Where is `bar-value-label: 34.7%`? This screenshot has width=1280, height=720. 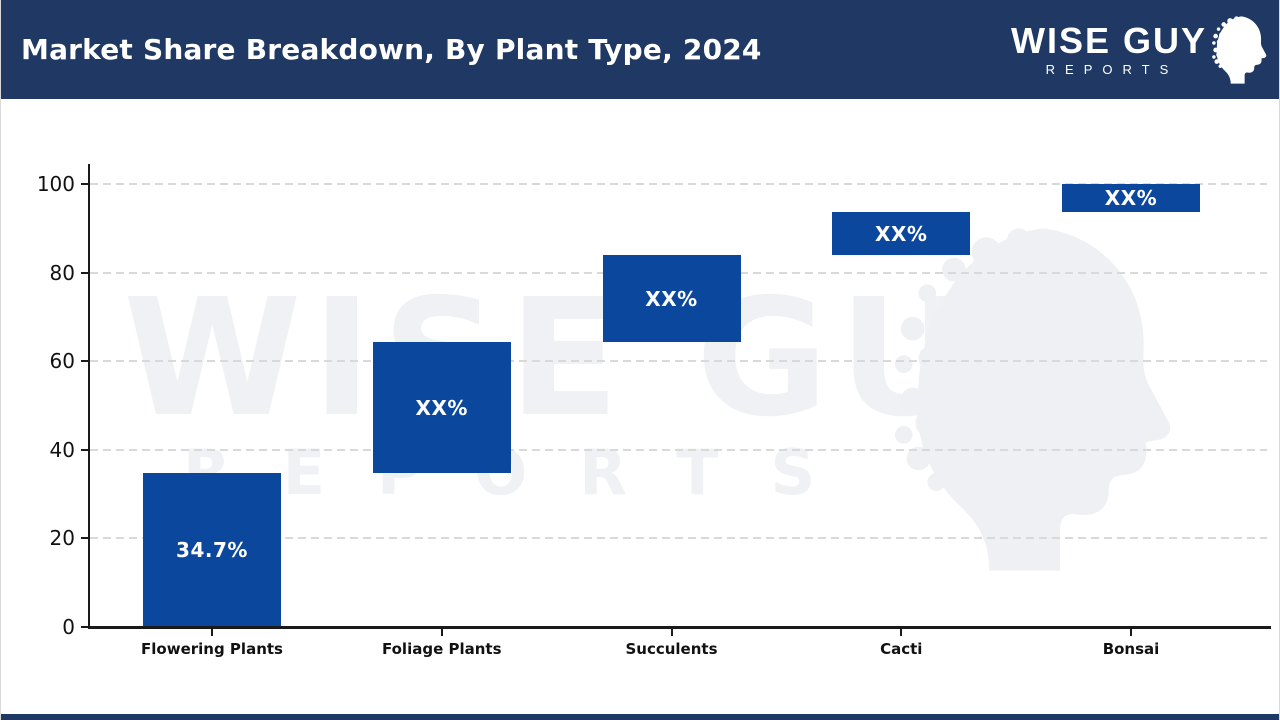 bar-value-label: 34.7% is located at coordinates (212, 550).